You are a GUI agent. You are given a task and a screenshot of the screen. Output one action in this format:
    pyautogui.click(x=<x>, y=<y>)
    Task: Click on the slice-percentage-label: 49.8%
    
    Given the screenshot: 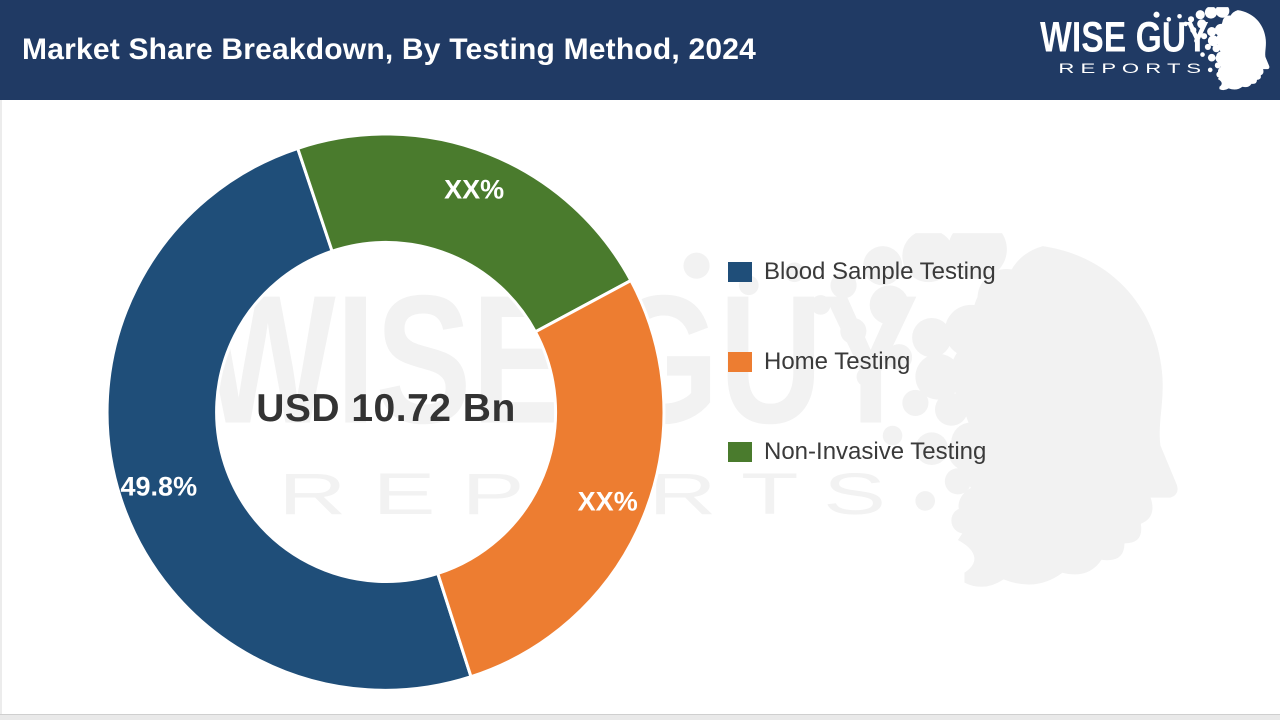 What is the action you would take?
    pyautogui.click(x=159, y=487)
    